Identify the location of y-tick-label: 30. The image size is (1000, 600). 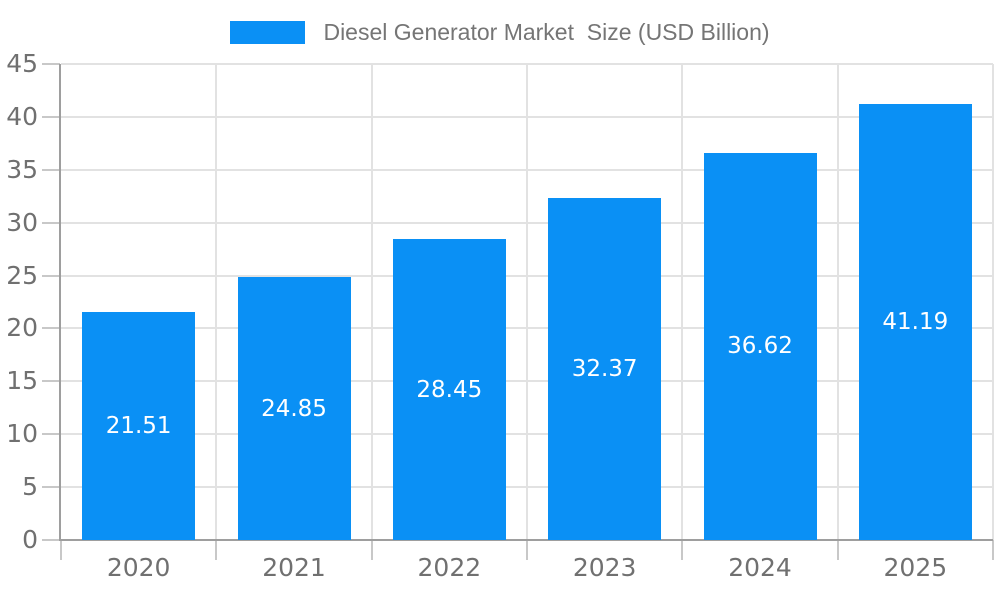
(22, 222).